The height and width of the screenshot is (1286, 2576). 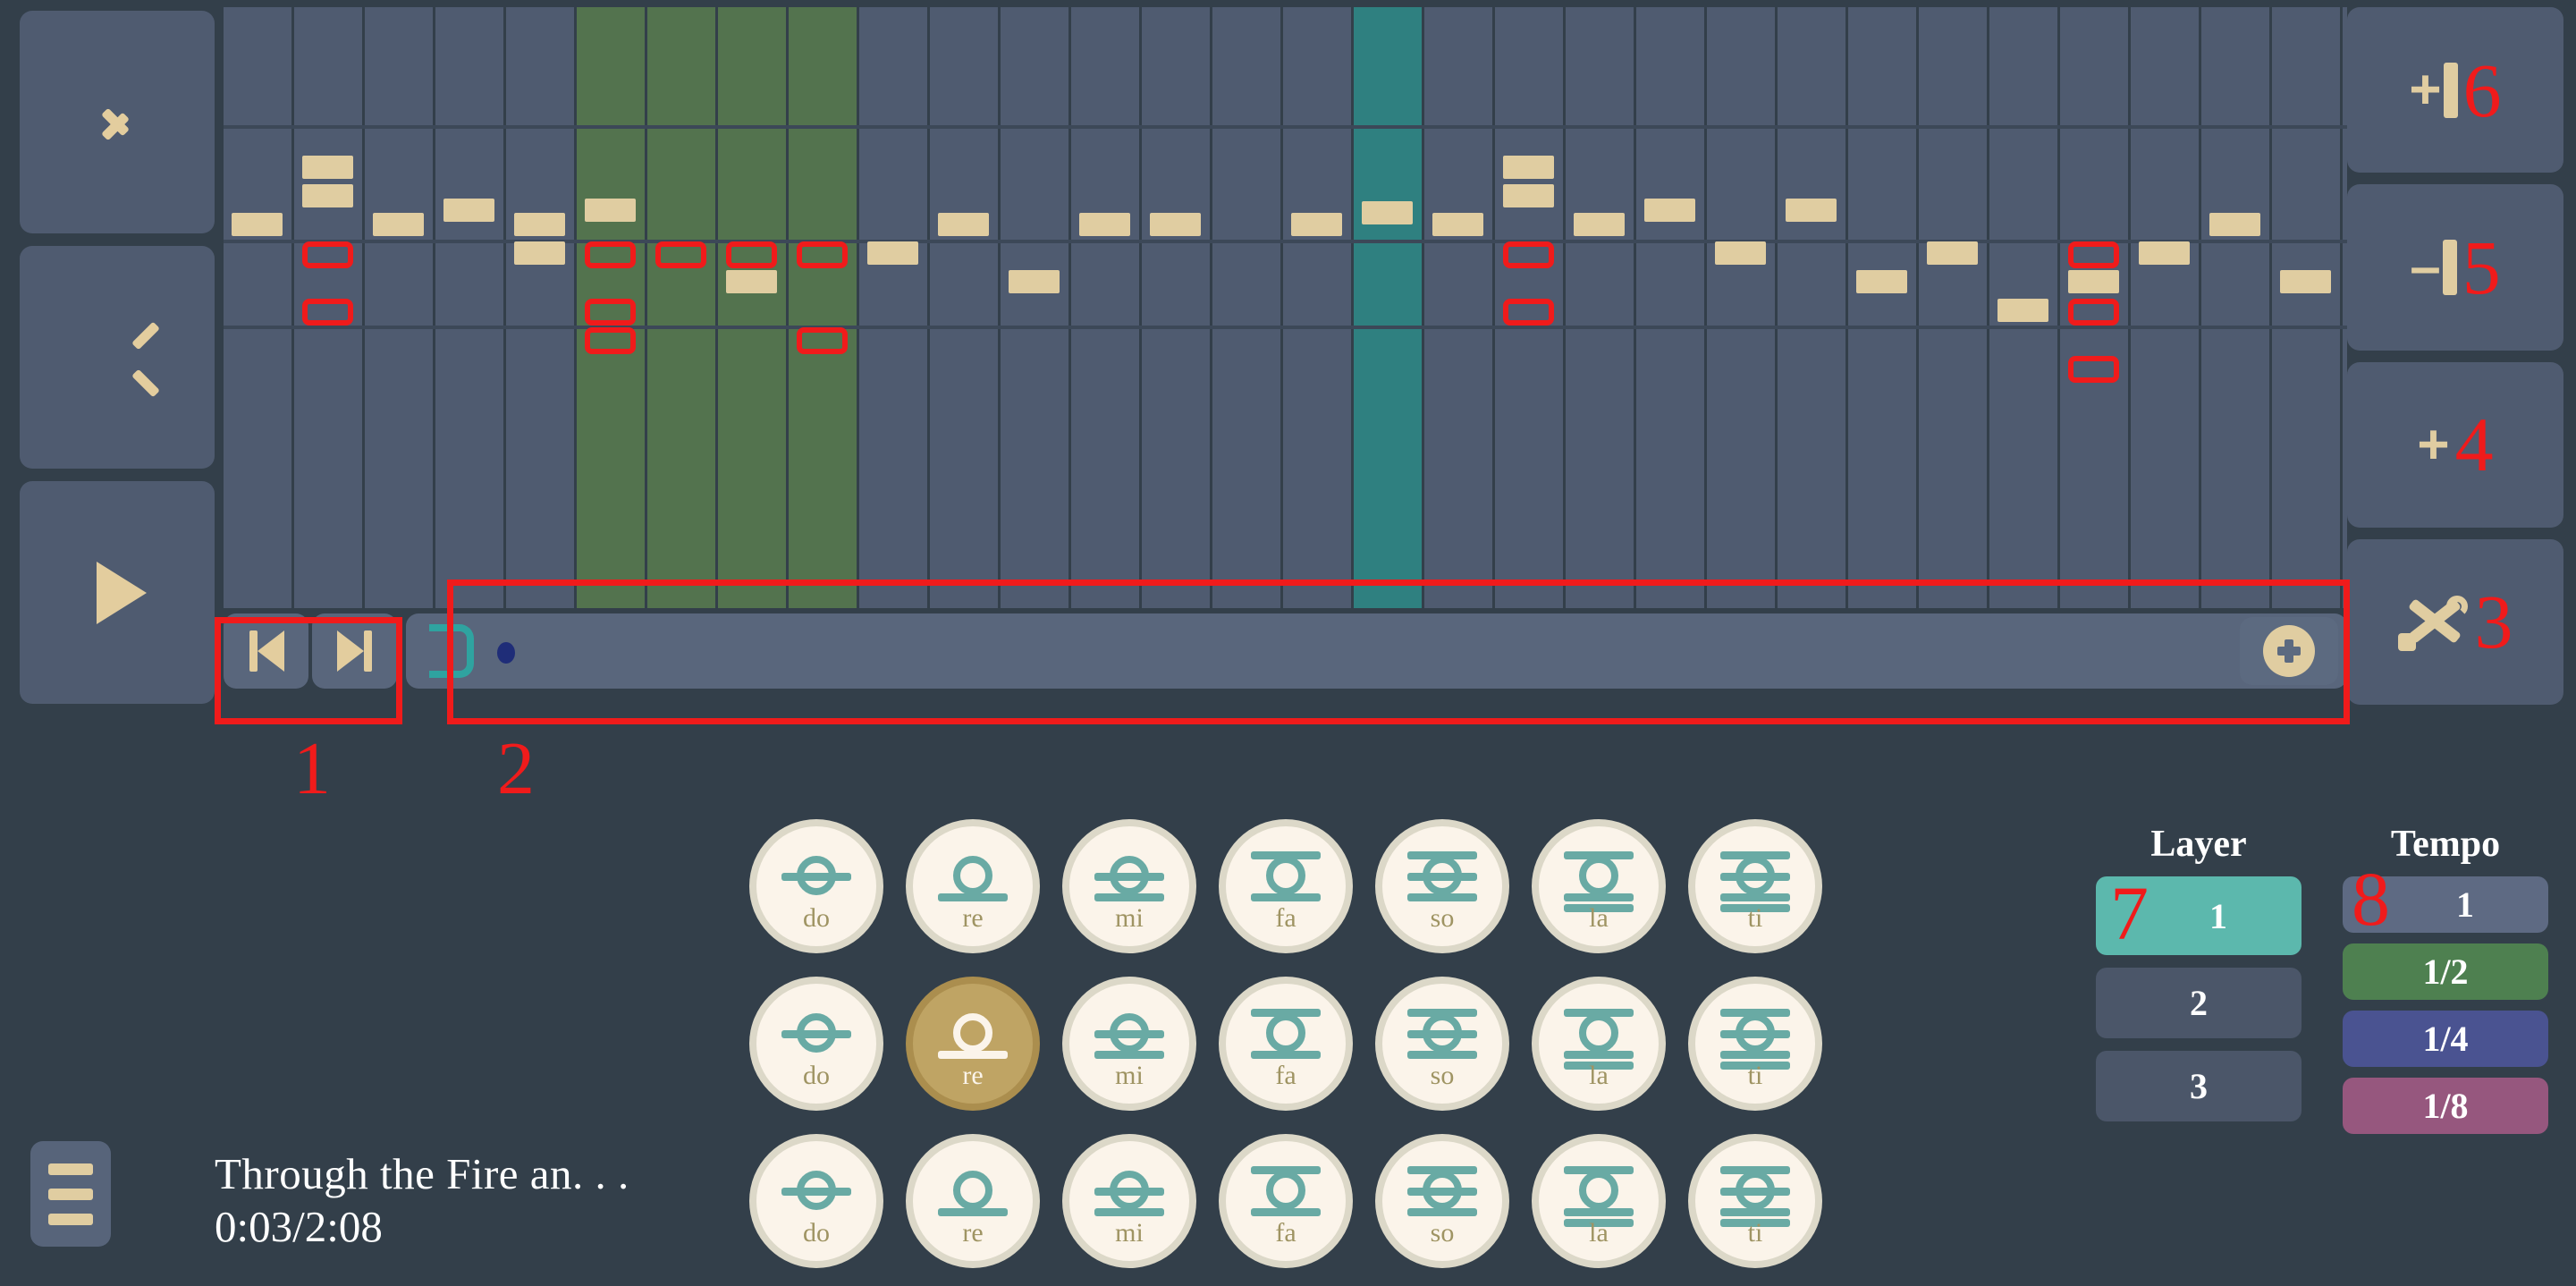 What do you see at coordinates (2445, 1106) in the screenshot?
I see `tempo-option-1-8: 1/8` at bounding box center [2445, 1106].